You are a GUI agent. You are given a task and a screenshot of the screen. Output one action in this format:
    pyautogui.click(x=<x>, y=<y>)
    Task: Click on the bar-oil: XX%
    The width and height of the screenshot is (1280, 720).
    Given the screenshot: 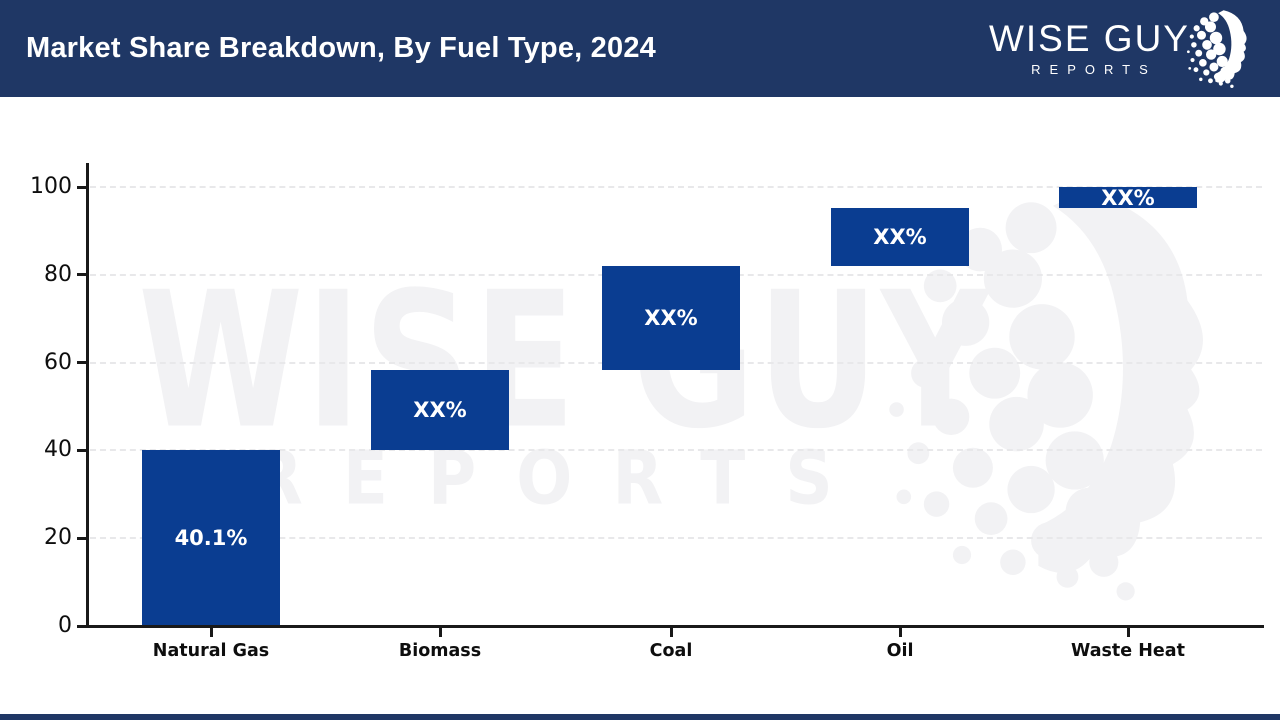 What is the action you would take?
    pyautogui.click(x=900, y=237)
    